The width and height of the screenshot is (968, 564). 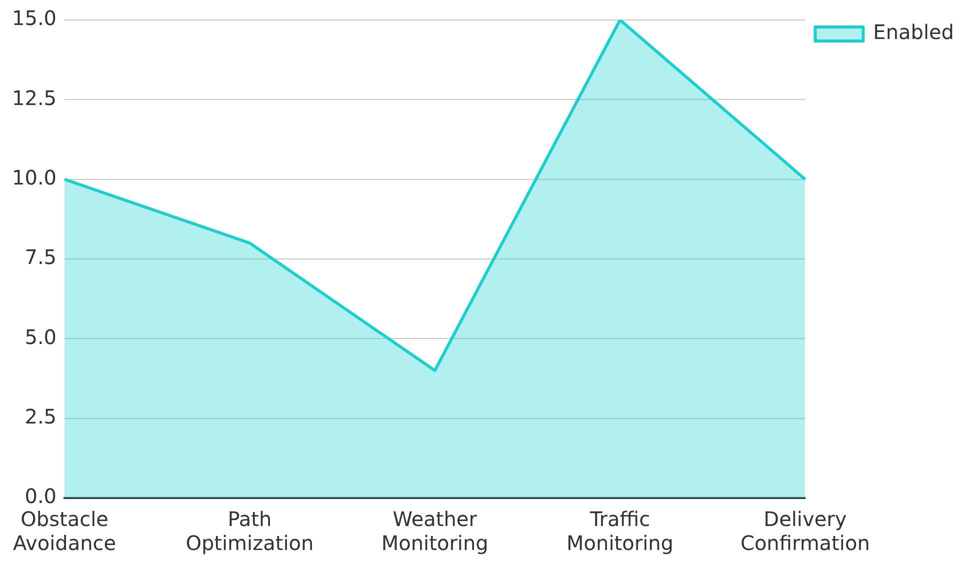 I want to click on x-tick-label: Path Optimization, so click(x=250, y=531).